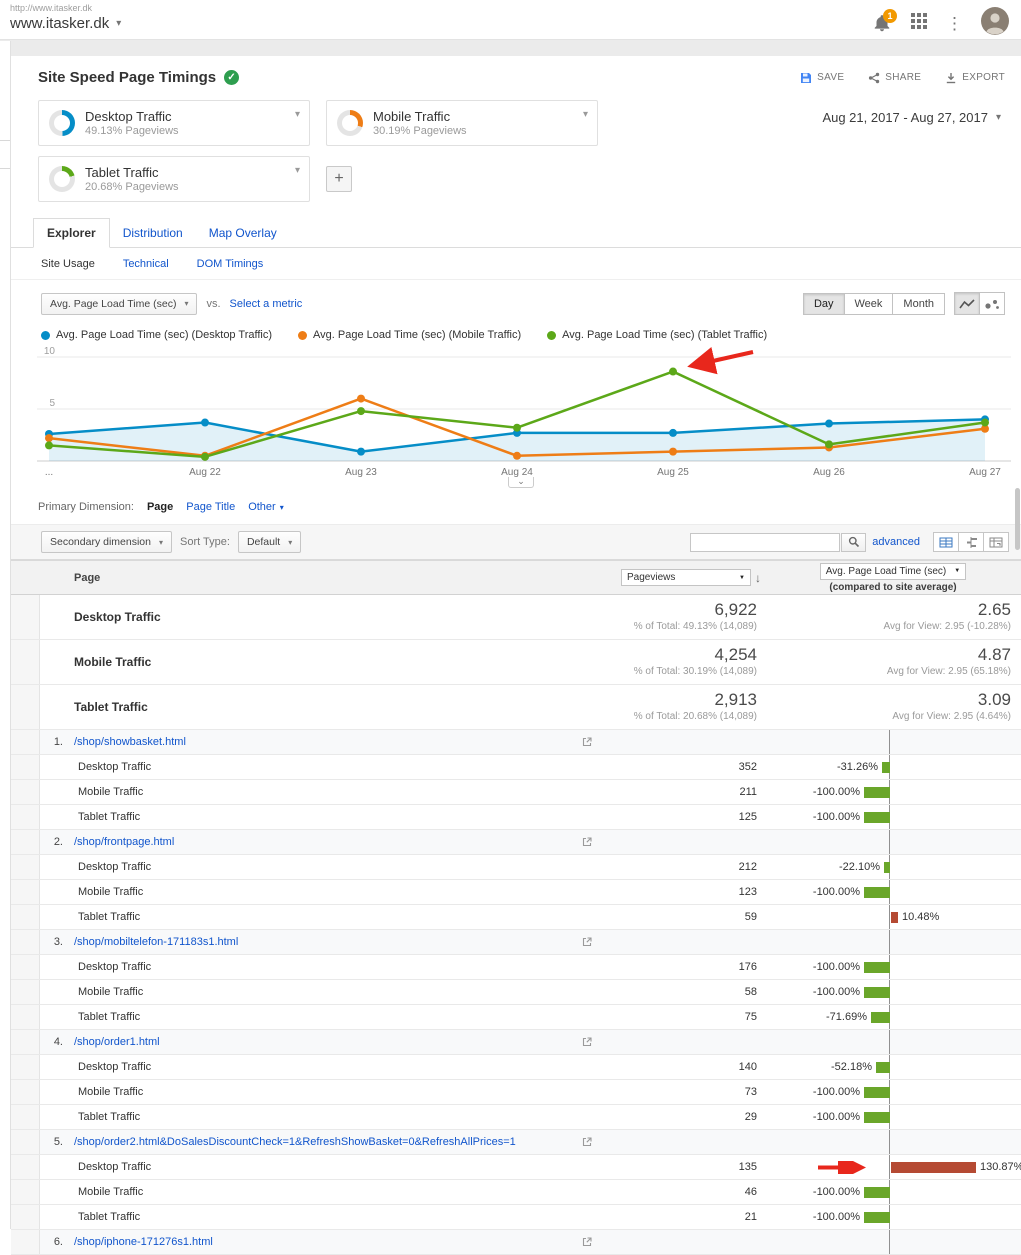  Describe the element at coordinates (269, 542) in the screenshot. I see `sort-type-button: Default ▾` at that location.